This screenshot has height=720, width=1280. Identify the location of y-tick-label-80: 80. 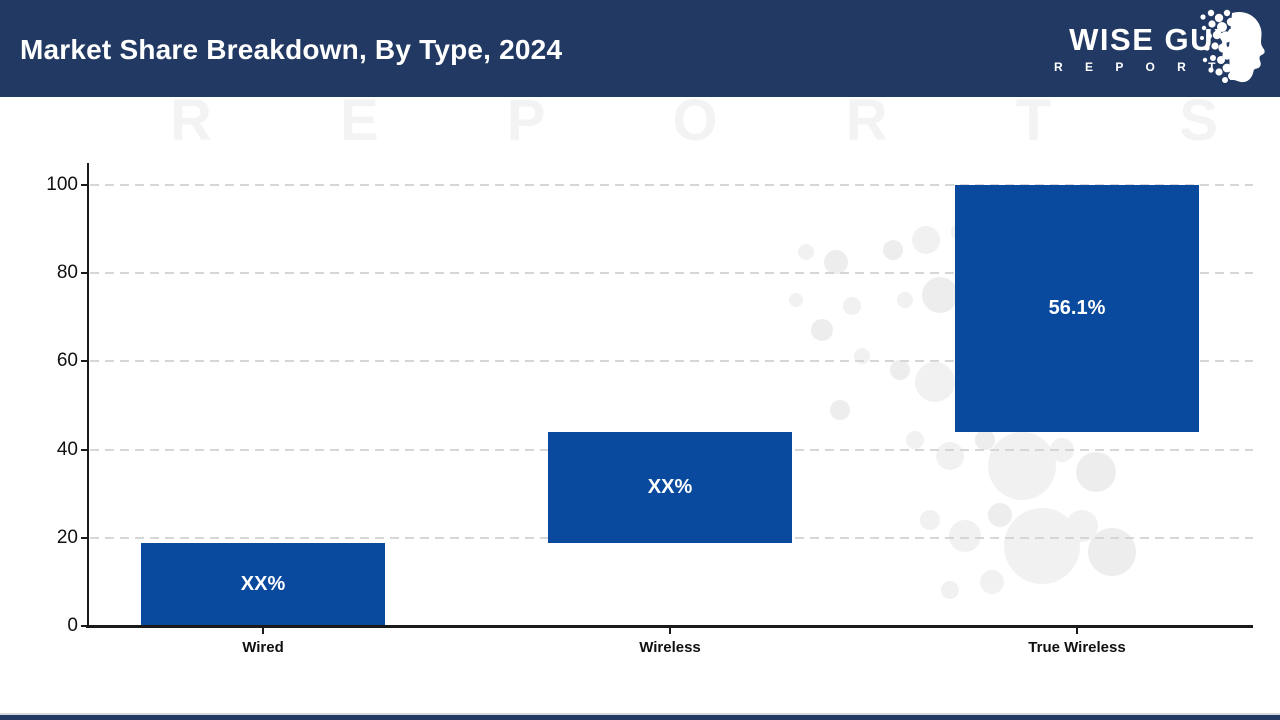
(67, 273).